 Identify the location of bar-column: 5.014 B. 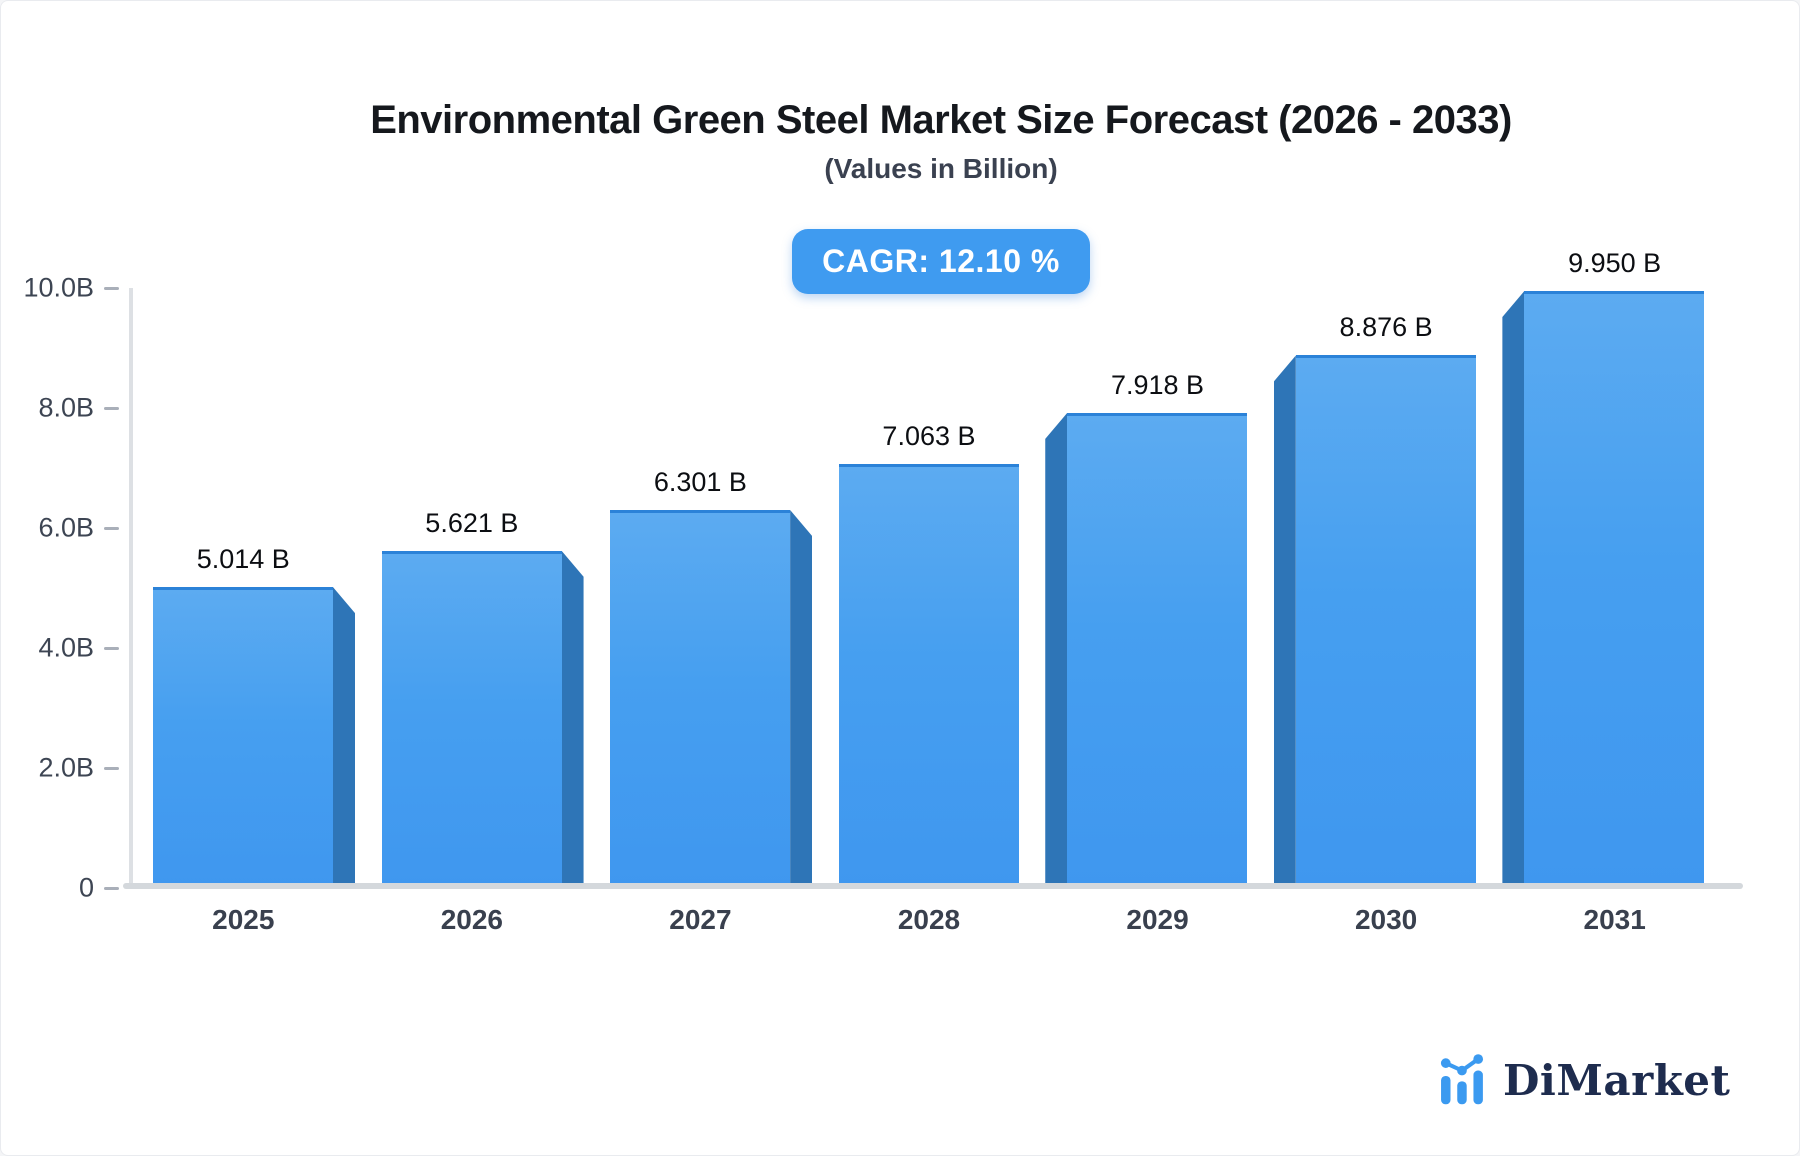
(243, 588).